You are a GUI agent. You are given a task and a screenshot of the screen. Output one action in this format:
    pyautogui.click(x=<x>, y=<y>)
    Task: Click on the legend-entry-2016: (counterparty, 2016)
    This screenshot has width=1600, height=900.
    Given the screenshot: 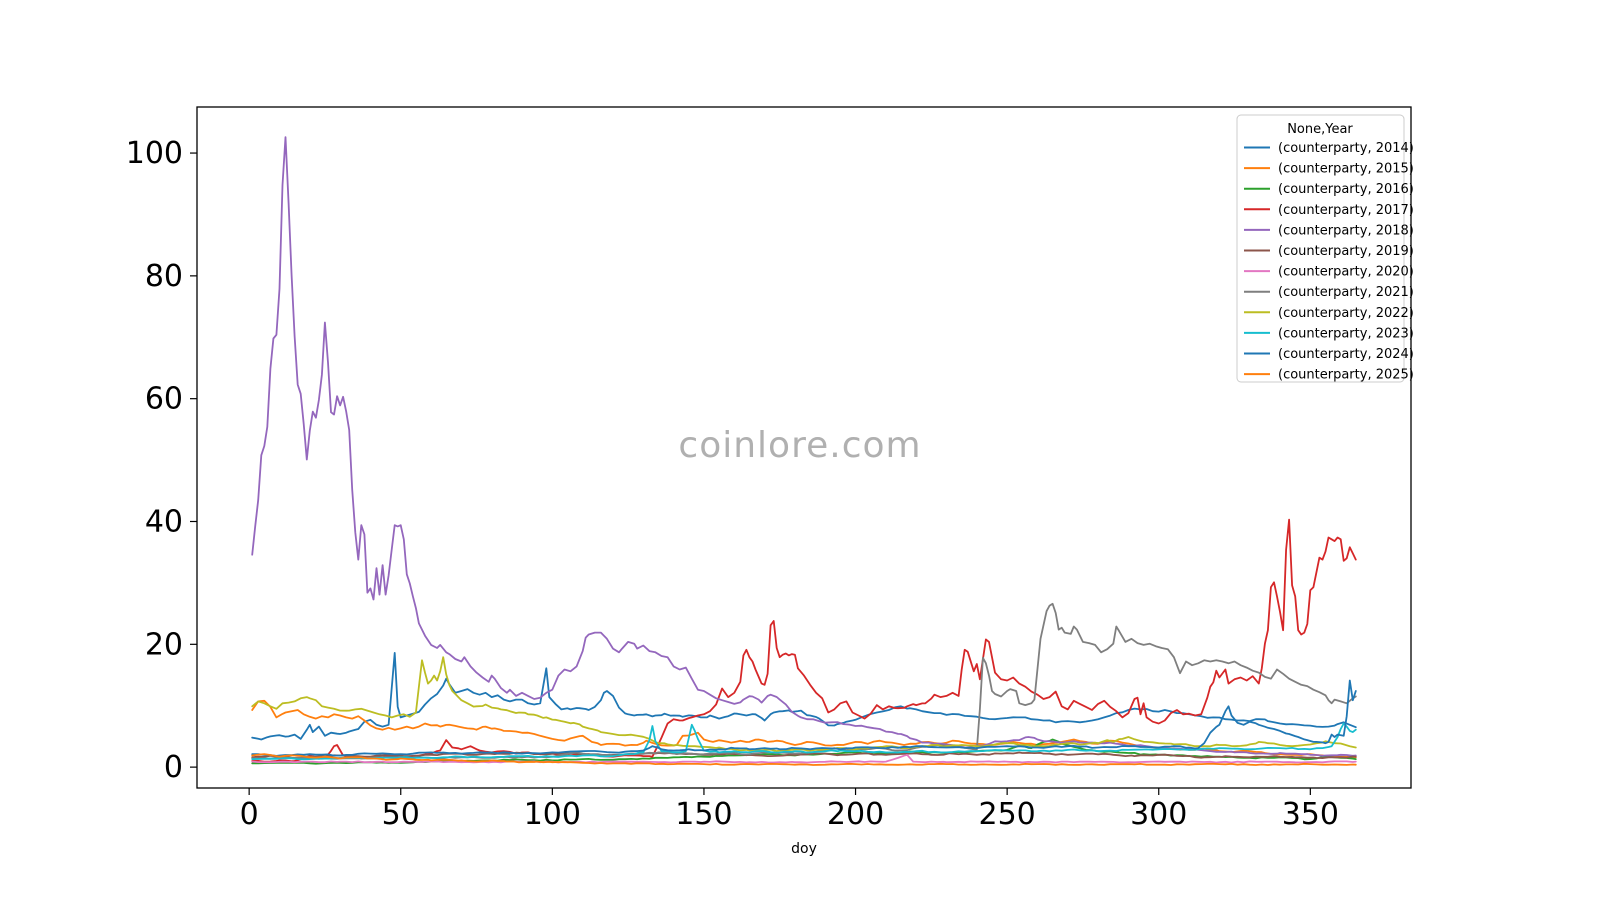 What is the action you would take?
    pyautogui.click(x=1329, y=189)
    